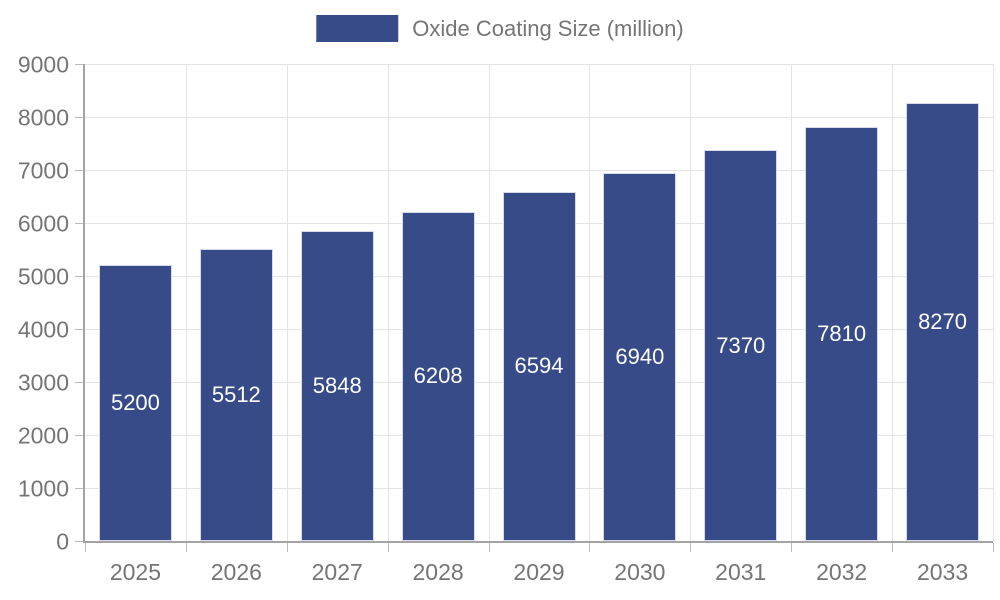  I want to click on x-axis-label: 2028, so click(438, 572).